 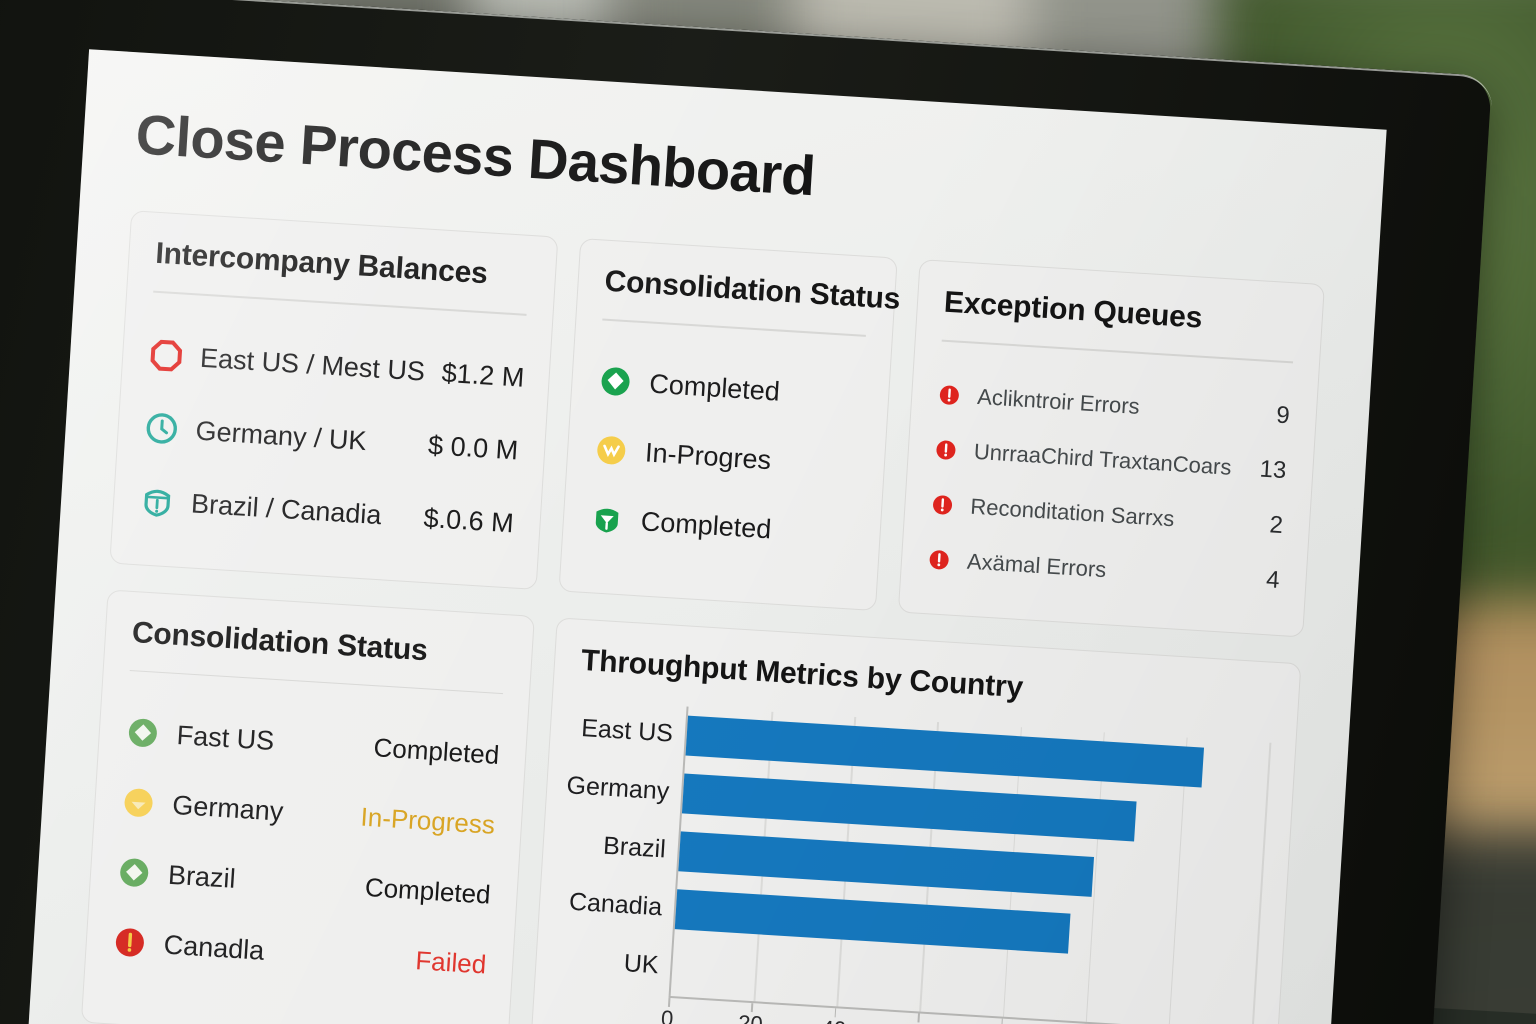 I want to click on error-circle-icon, so click(x=130, y=942).